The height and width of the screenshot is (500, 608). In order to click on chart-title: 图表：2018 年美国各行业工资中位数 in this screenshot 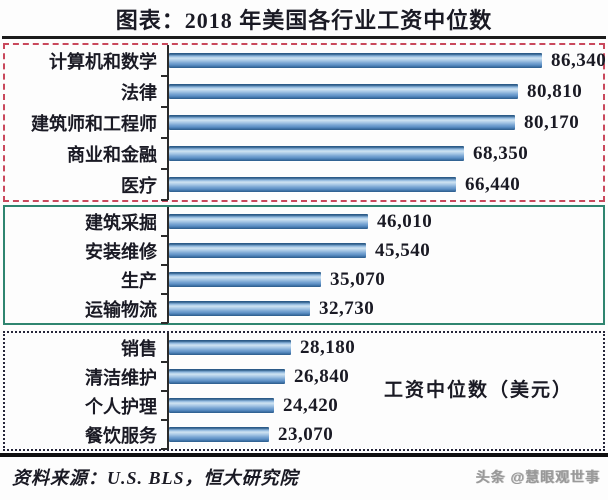, I will do `click(304, 20)`.